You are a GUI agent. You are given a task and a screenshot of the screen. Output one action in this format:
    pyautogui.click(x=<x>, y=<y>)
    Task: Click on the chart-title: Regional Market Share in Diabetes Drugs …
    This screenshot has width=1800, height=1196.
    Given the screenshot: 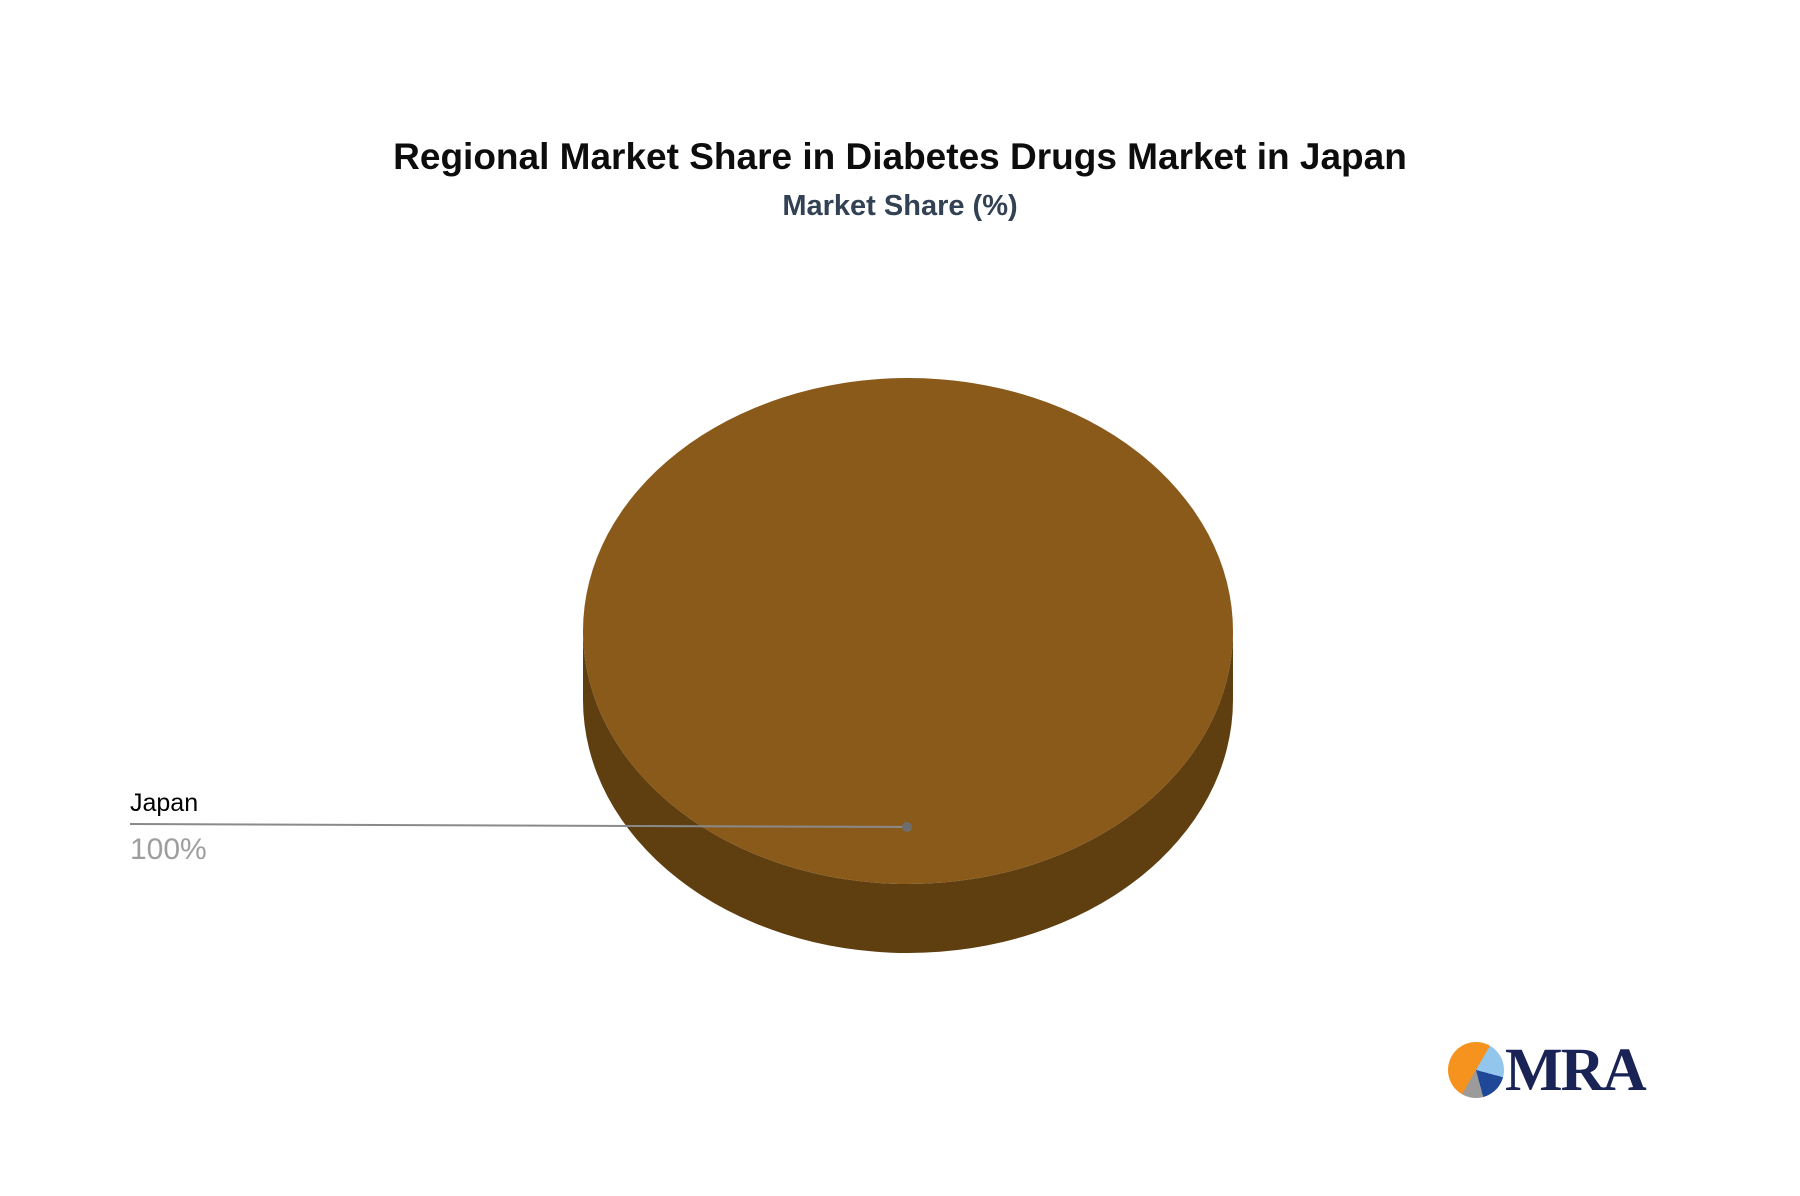 What is the action you would take?
    pyautogui.click(x=900, y=156)
    